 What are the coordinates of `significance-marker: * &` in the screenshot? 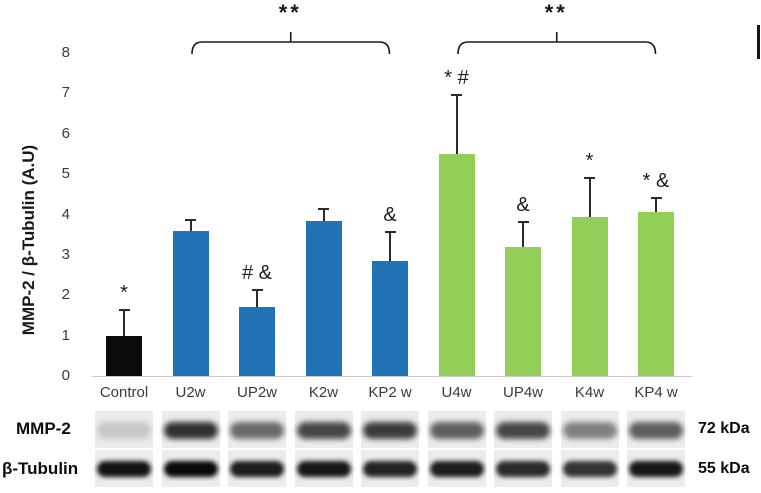 It's located at (656, 181).